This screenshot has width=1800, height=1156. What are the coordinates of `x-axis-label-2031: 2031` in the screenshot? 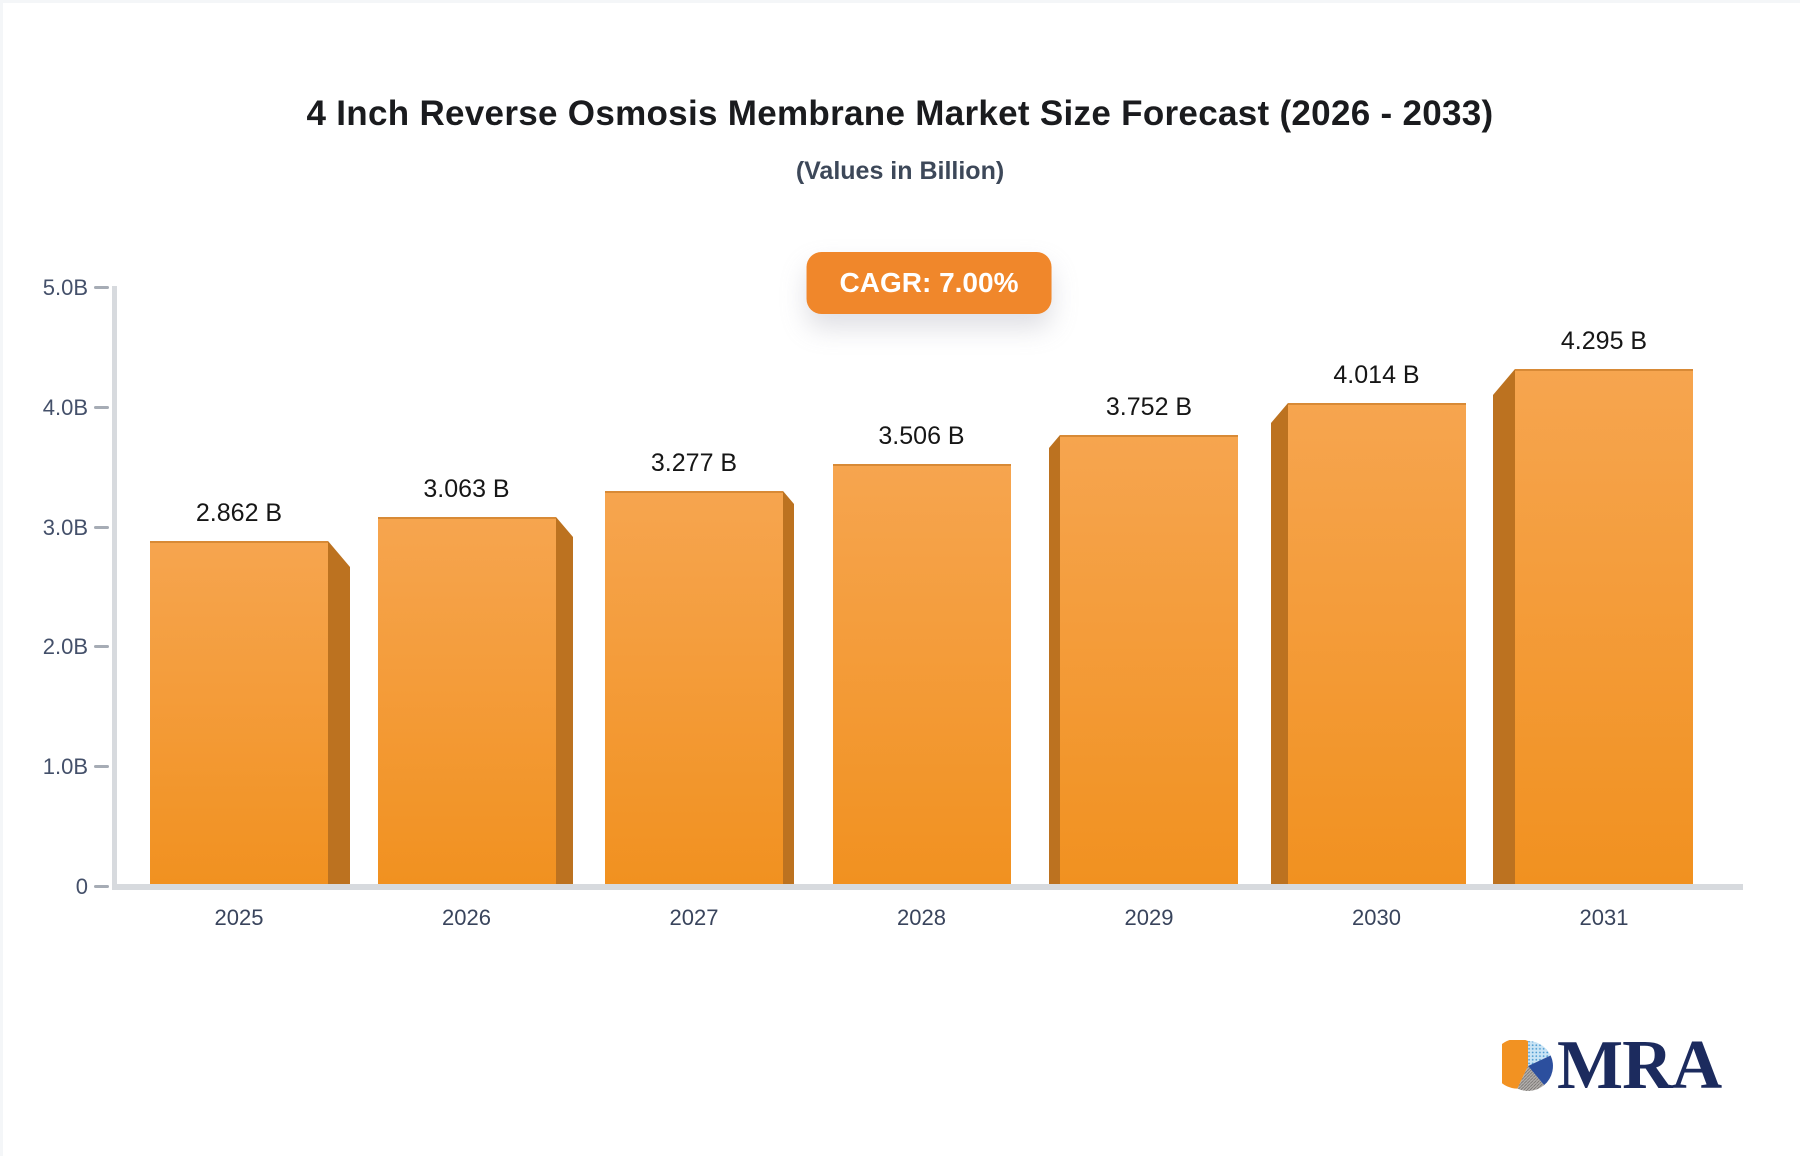 It's located at (1604, 917).